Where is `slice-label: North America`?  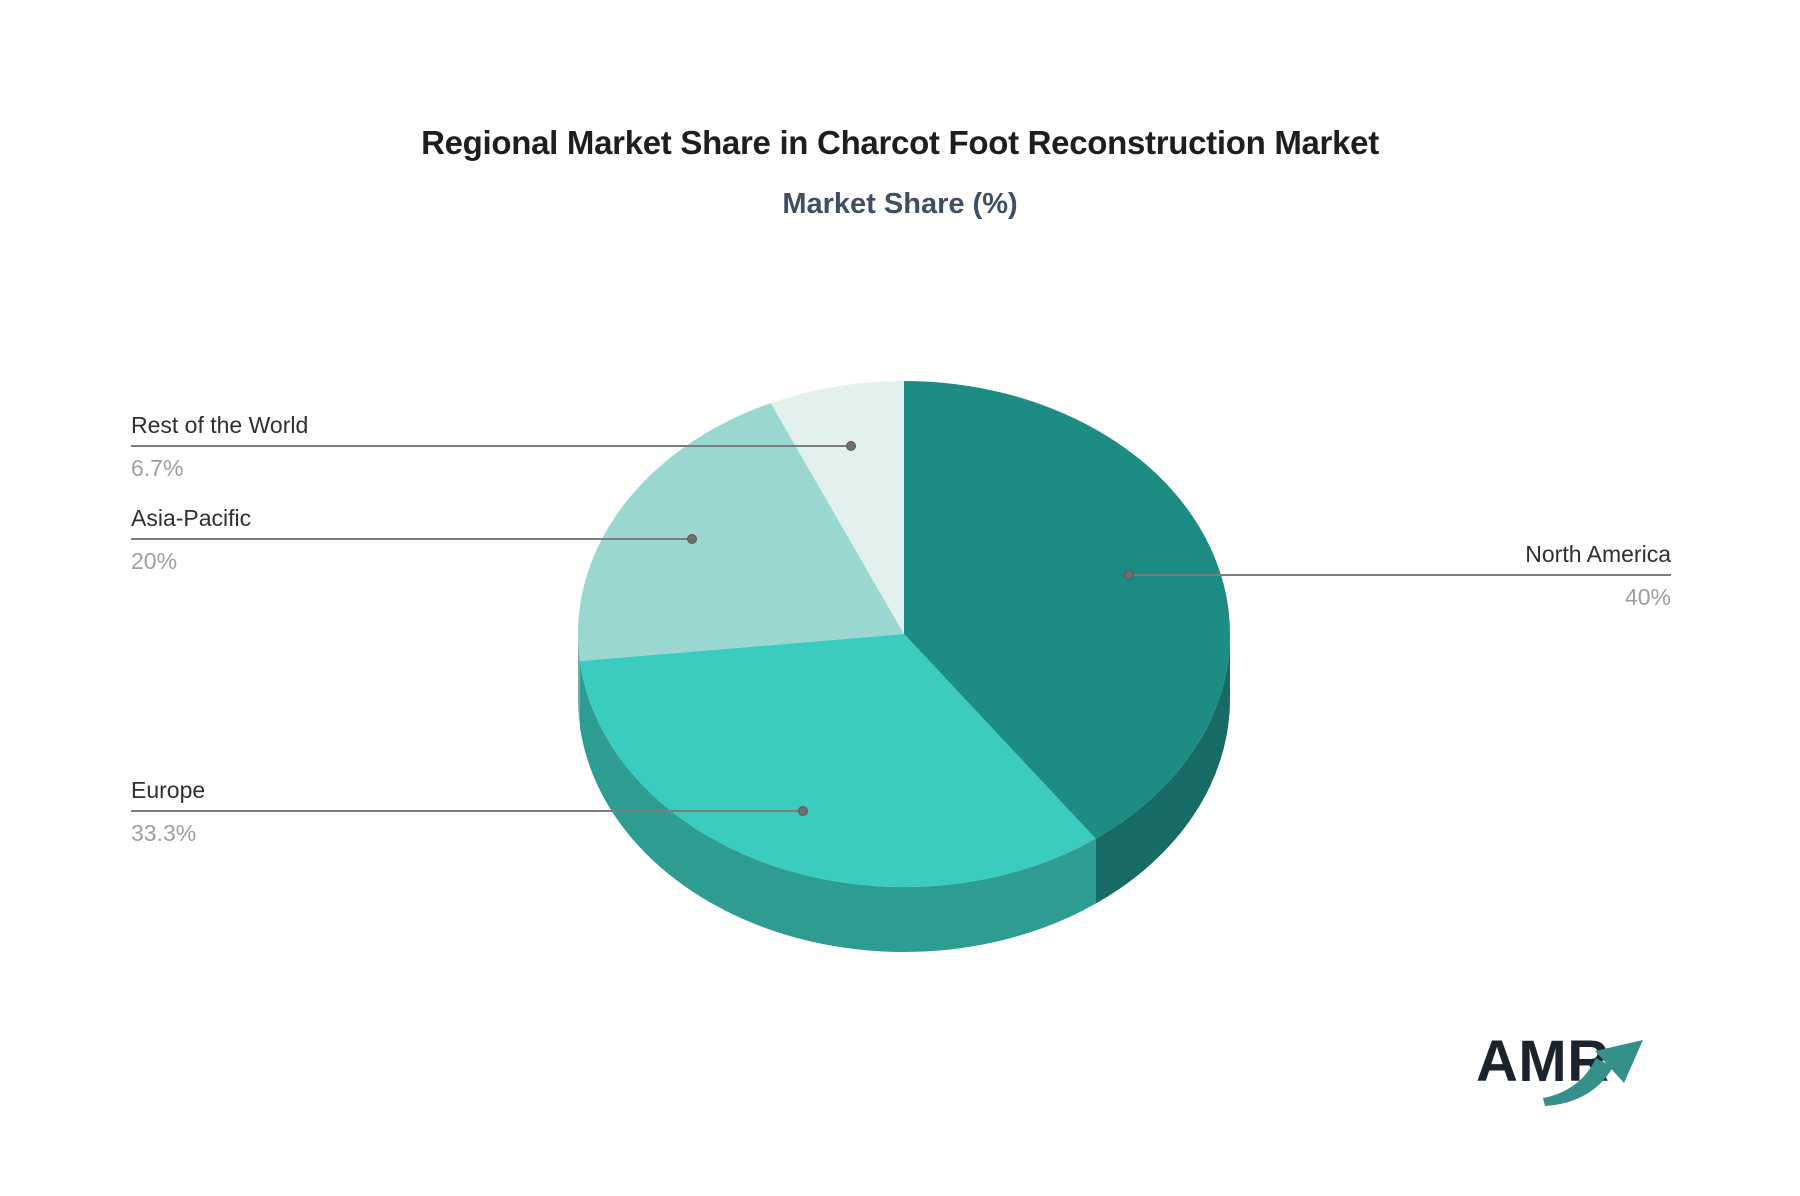
slice-label: North America is located at coordinates (1598, 554).